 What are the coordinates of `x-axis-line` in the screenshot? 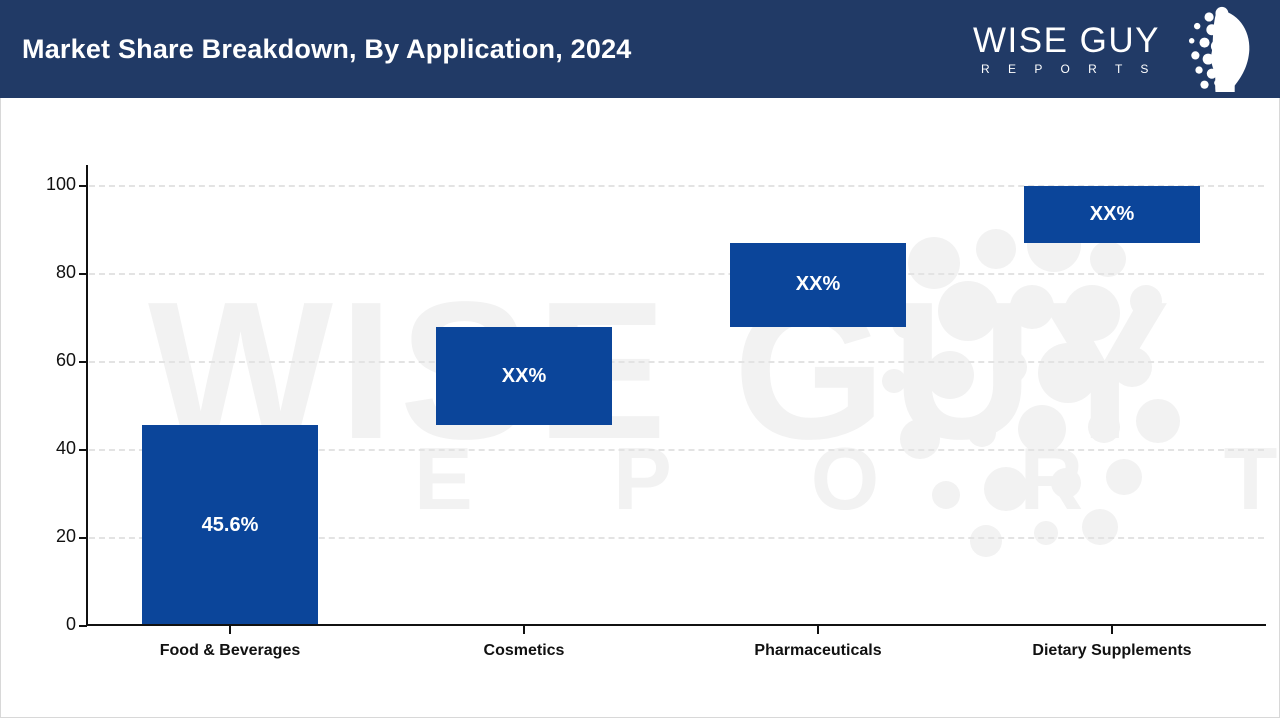 It's located at (676, 625).